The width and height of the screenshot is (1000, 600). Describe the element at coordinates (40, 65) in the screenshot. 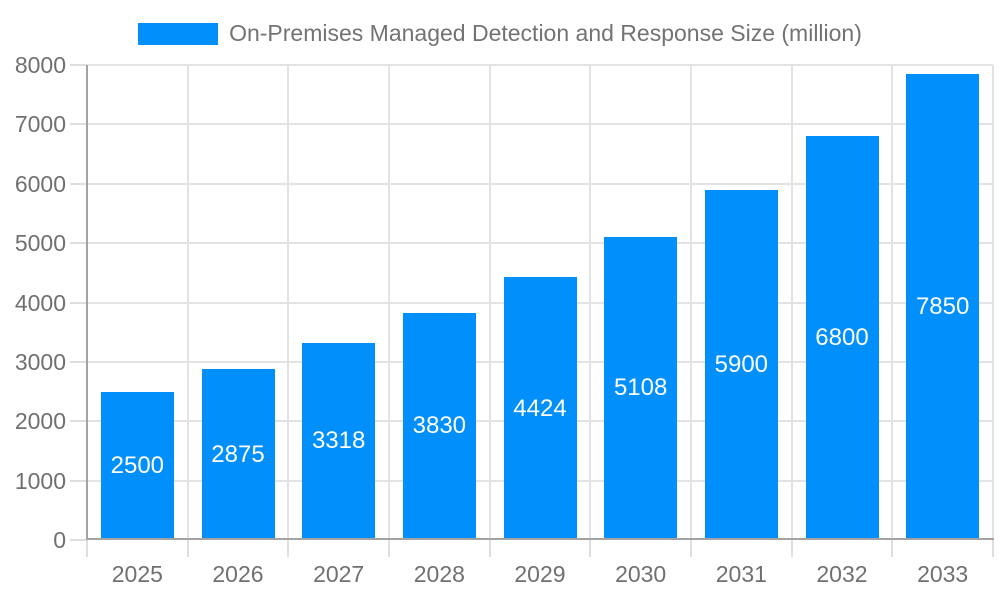

I see `y-axis-label: 8000` at that location.